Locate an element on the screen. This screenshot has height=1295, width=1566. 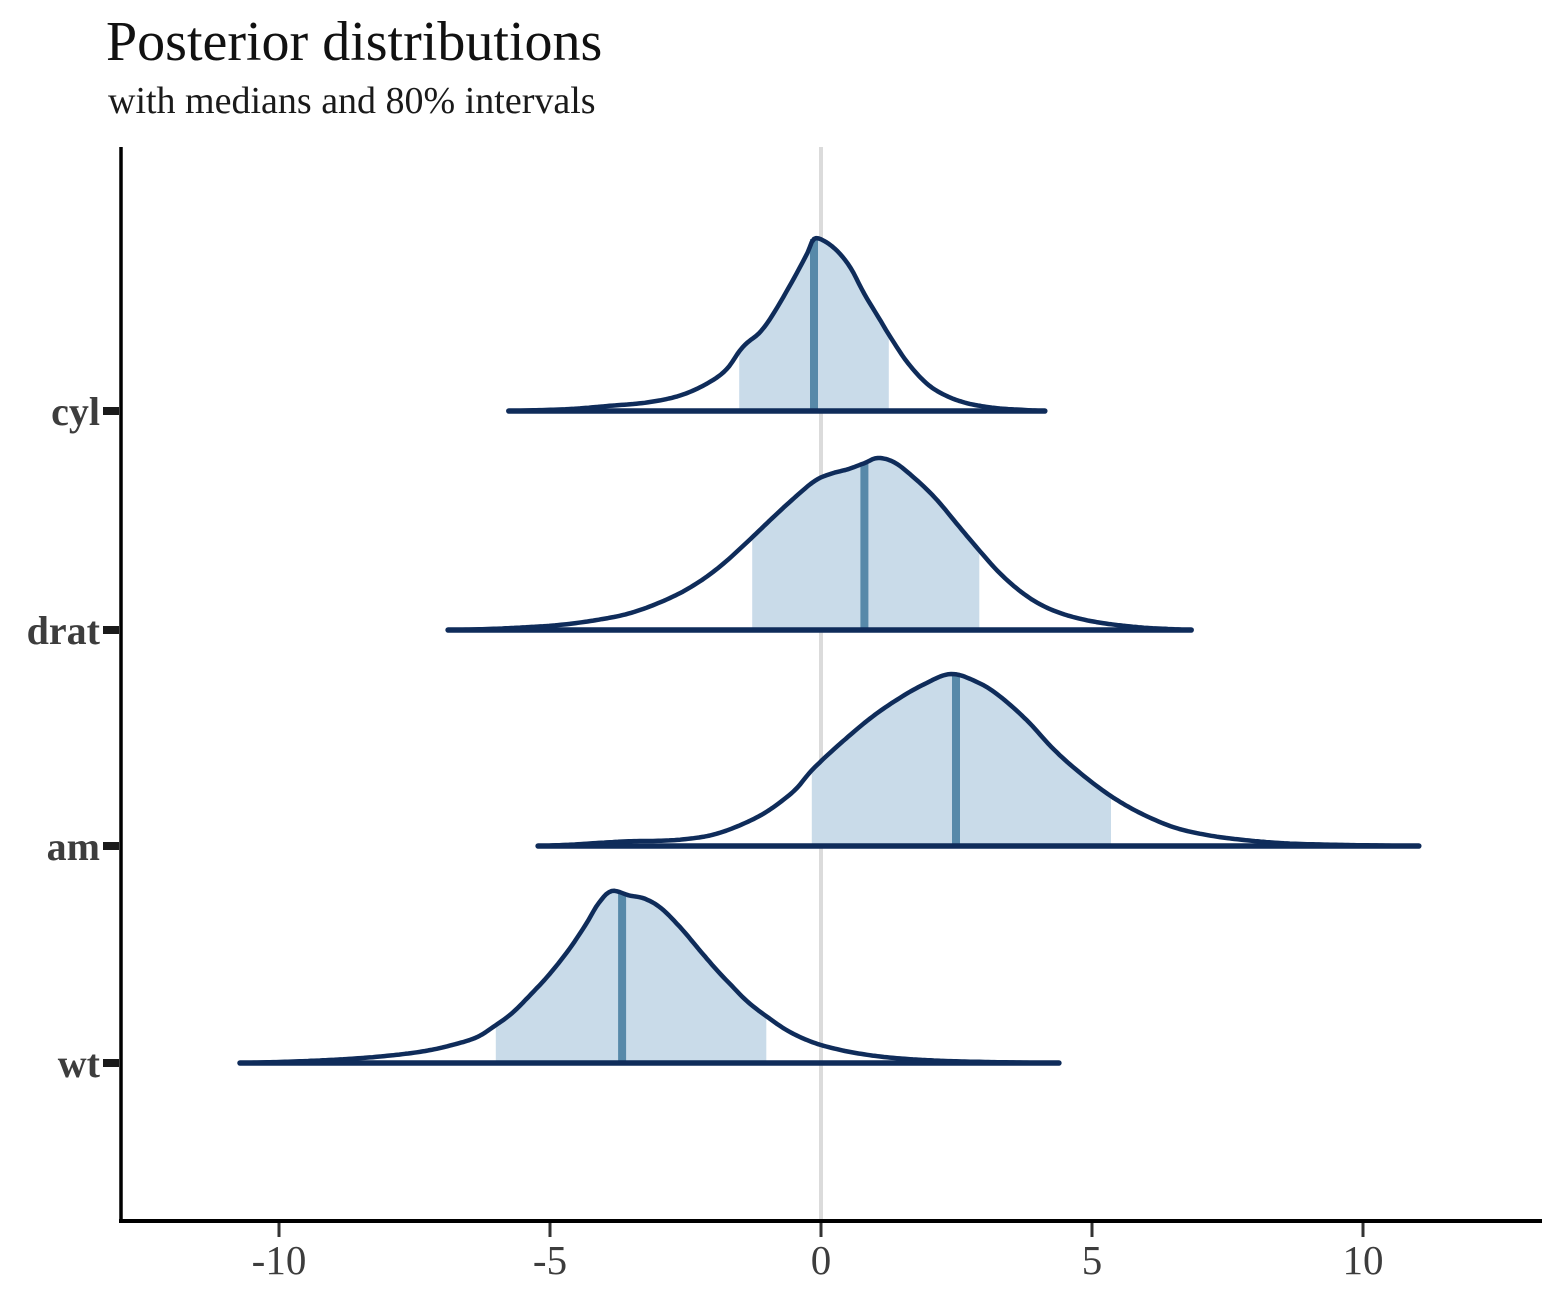
y-tick-wt is located at coordinates (111, 1063).